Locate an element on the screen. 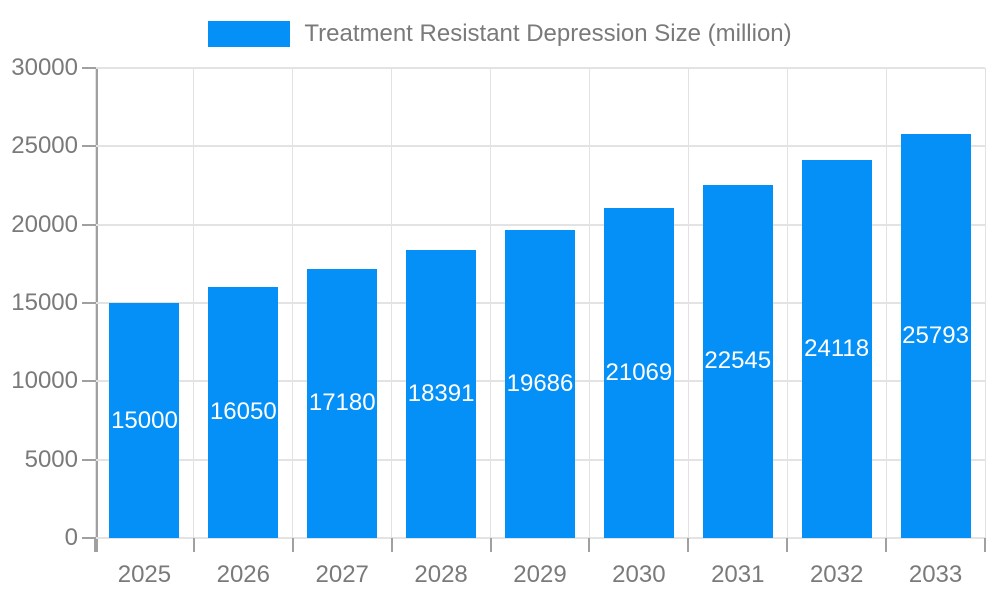 This screenshot has width=1000, height=600. bar-2026: 16050 is located at coordinates (243, 412).